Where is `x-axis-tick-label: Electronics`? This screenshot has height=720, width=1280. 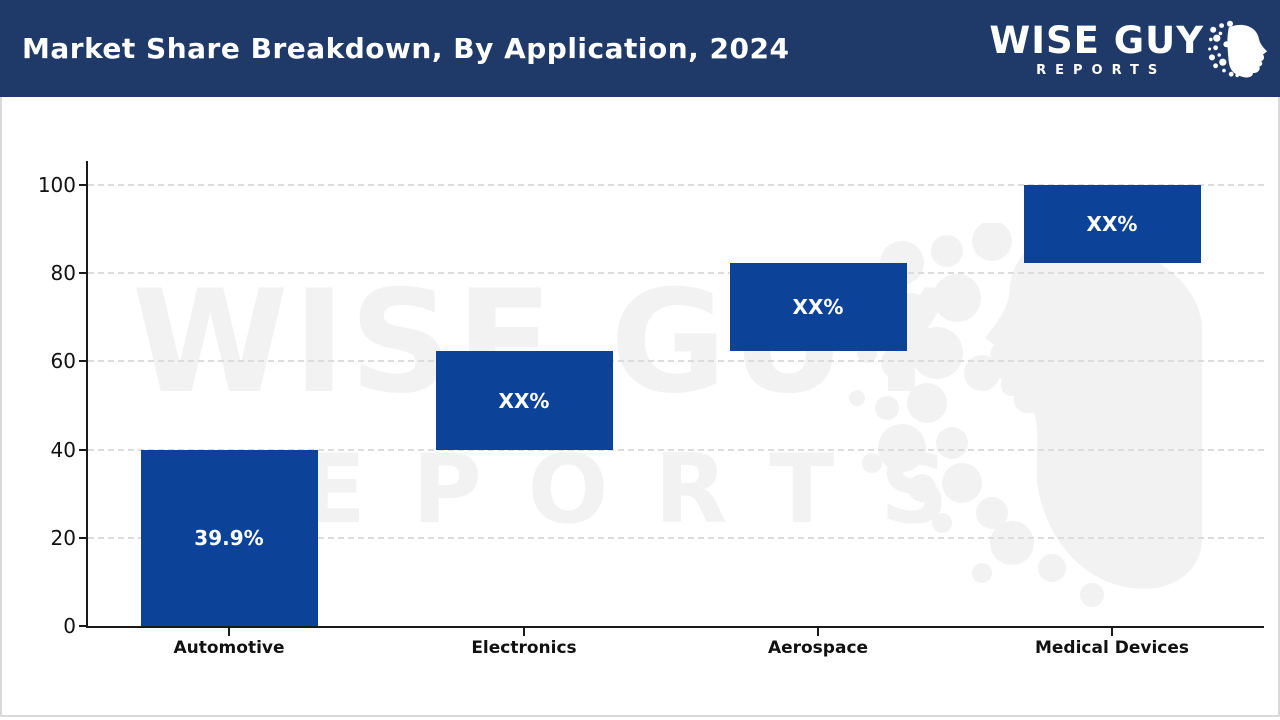
x-axis-tick-label: Electronics is located at coordinates (524, 648).